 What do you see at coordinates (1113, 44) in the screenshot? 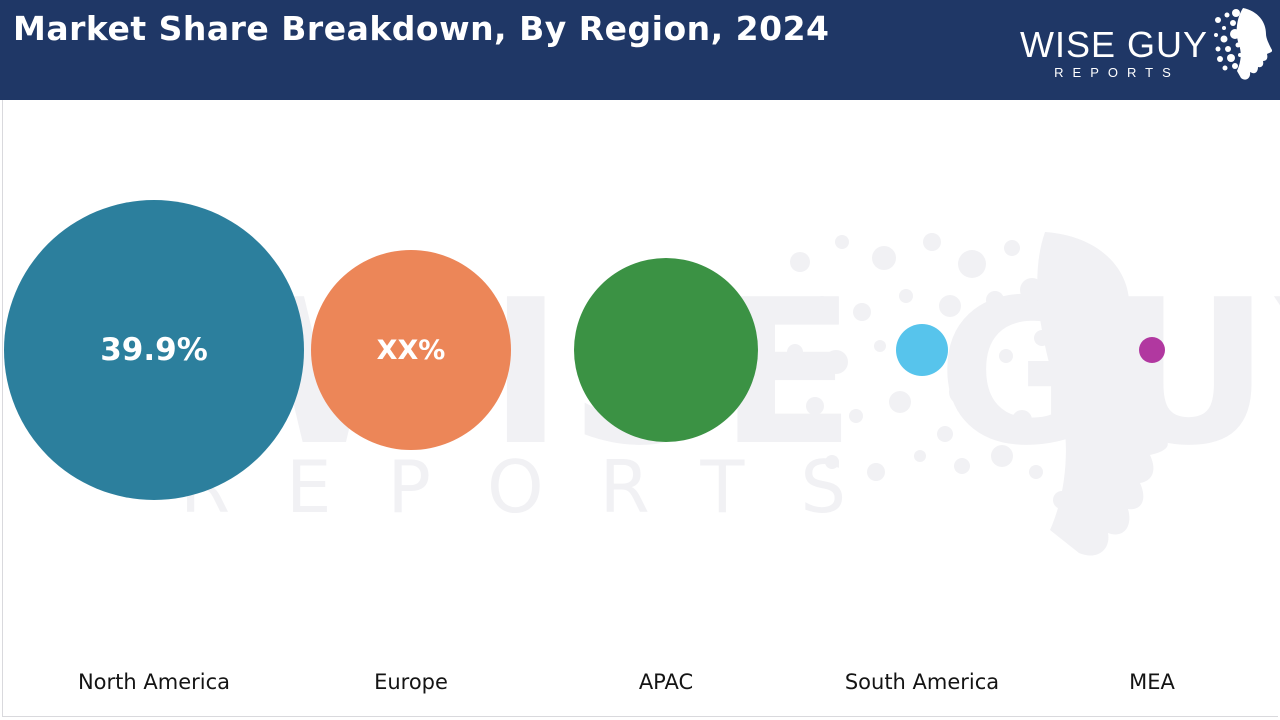
I see `logo-brand-text: WISE GUY` at bounding box center [1113, 44].